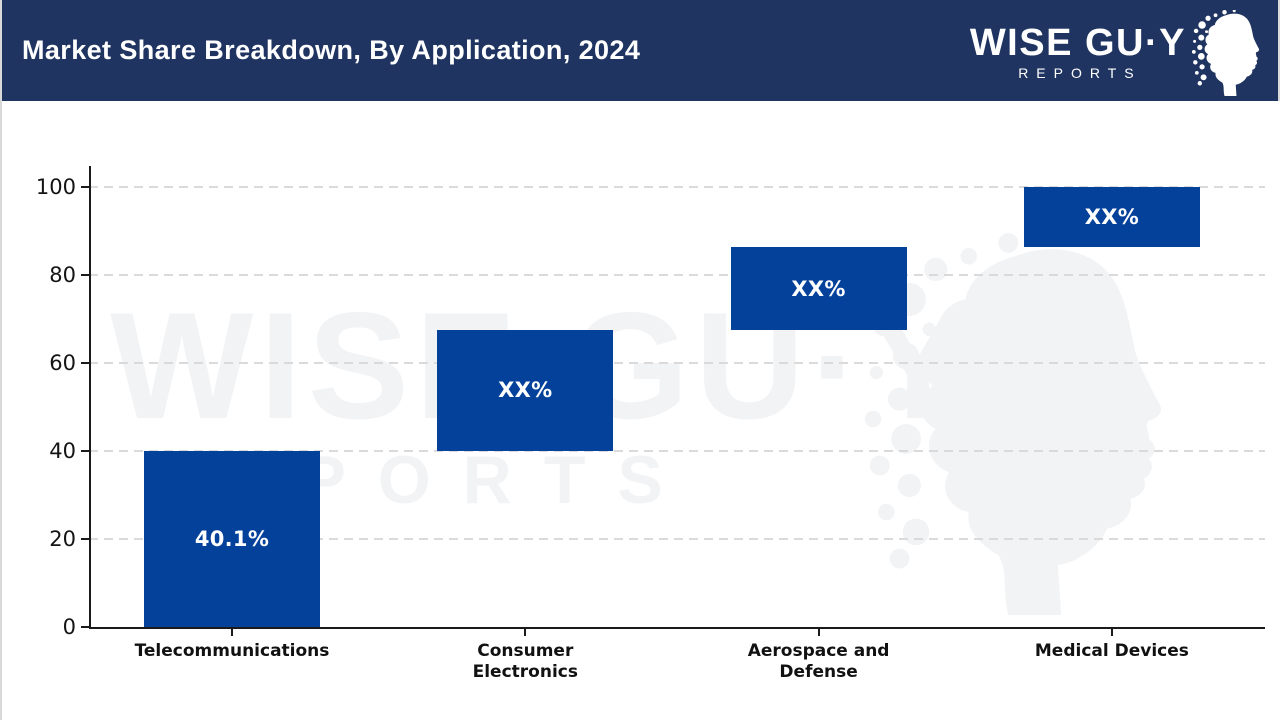  Describe the element at coordinates (62, 451) in the screenshot. I see `y-tick-label-40: 40` at that location.